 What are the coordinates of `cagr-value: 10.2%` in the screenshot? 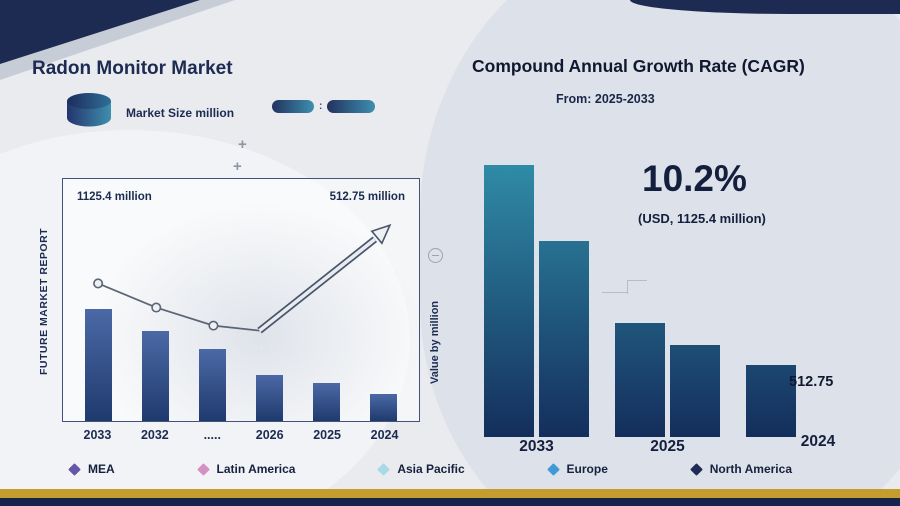 It's located at (694, 178).